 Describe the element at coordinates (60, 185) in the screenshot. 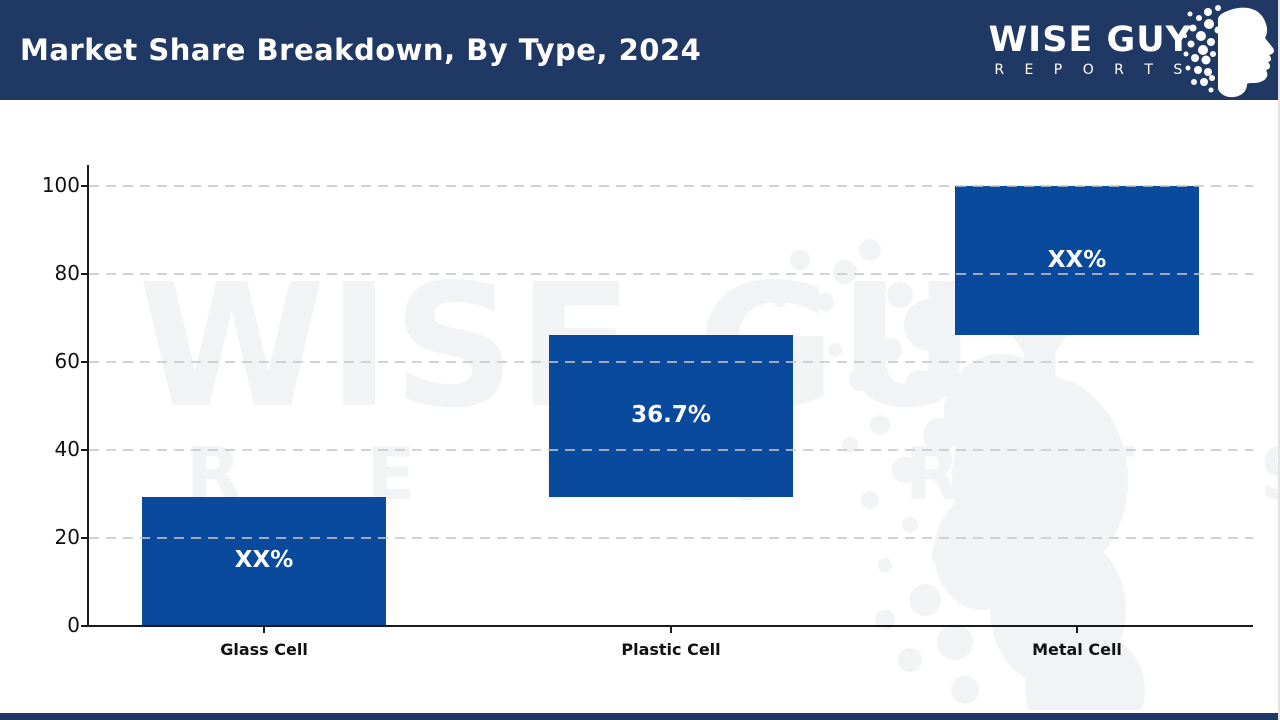

I see `y-tick-label: 100` at that location.